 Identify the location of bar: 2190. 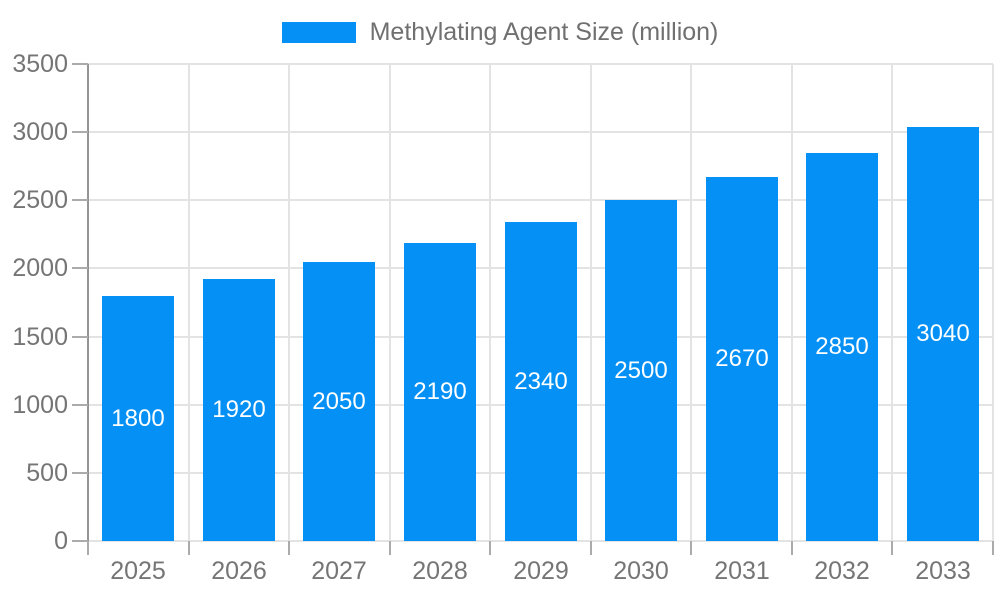
(440, 392).